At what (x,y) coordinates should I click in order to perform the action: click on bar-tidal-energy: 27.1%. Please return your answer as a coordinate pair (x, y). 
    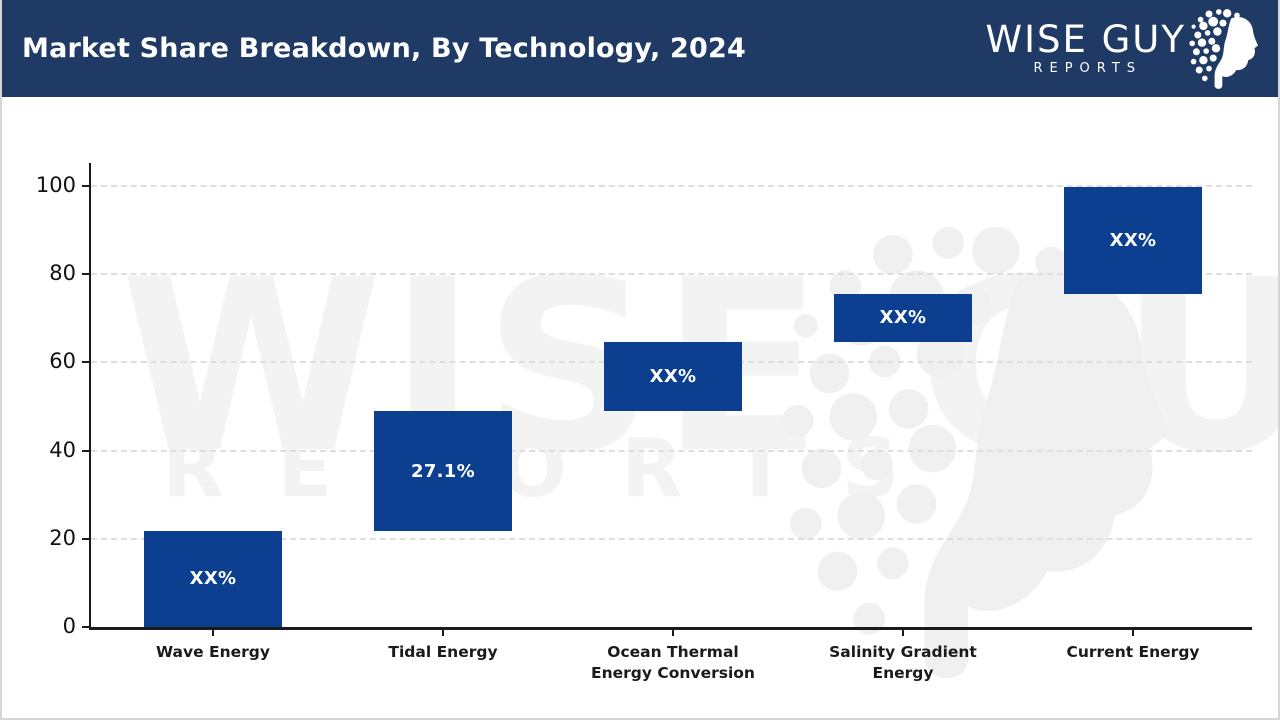
    Looking at the image, I should click on (443, 471).